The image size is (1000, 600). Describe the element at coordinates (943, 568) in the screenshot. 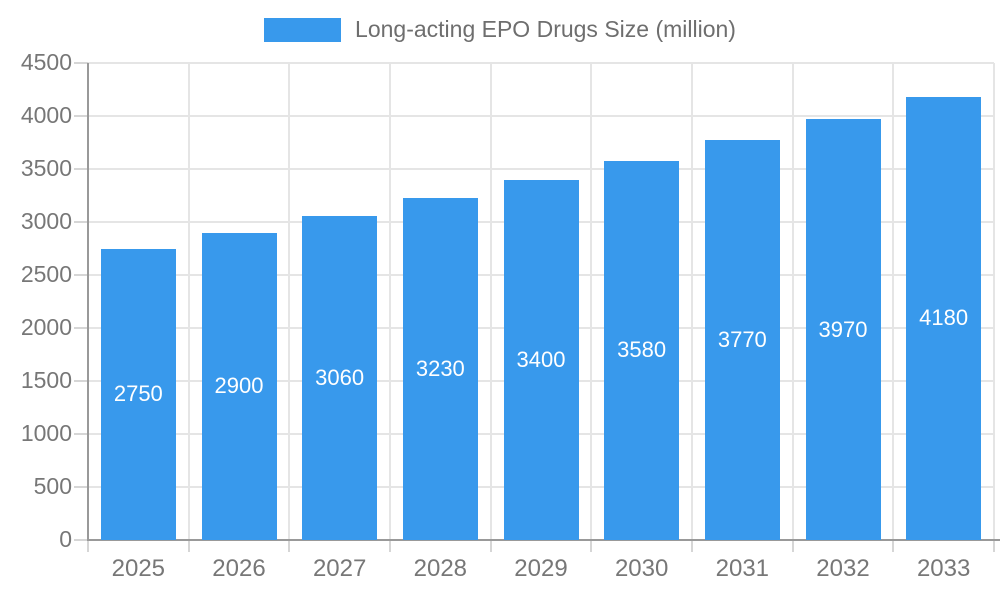

I see `x-axis-tick-label: 2033` at that location.